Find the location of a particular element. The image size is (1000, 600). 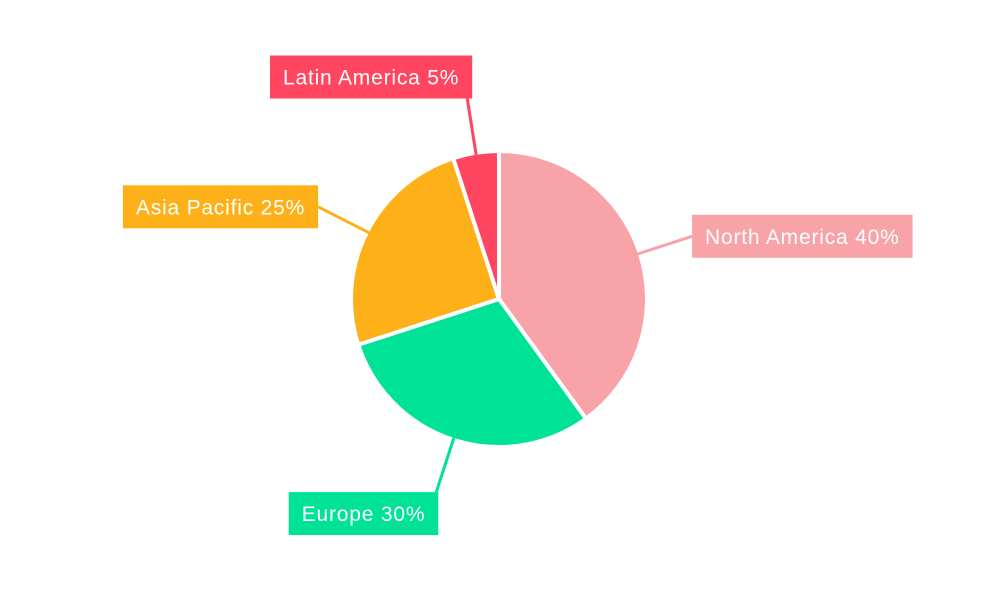

callout-text-europe: Europe 30% is located at coordinates (364, 514).